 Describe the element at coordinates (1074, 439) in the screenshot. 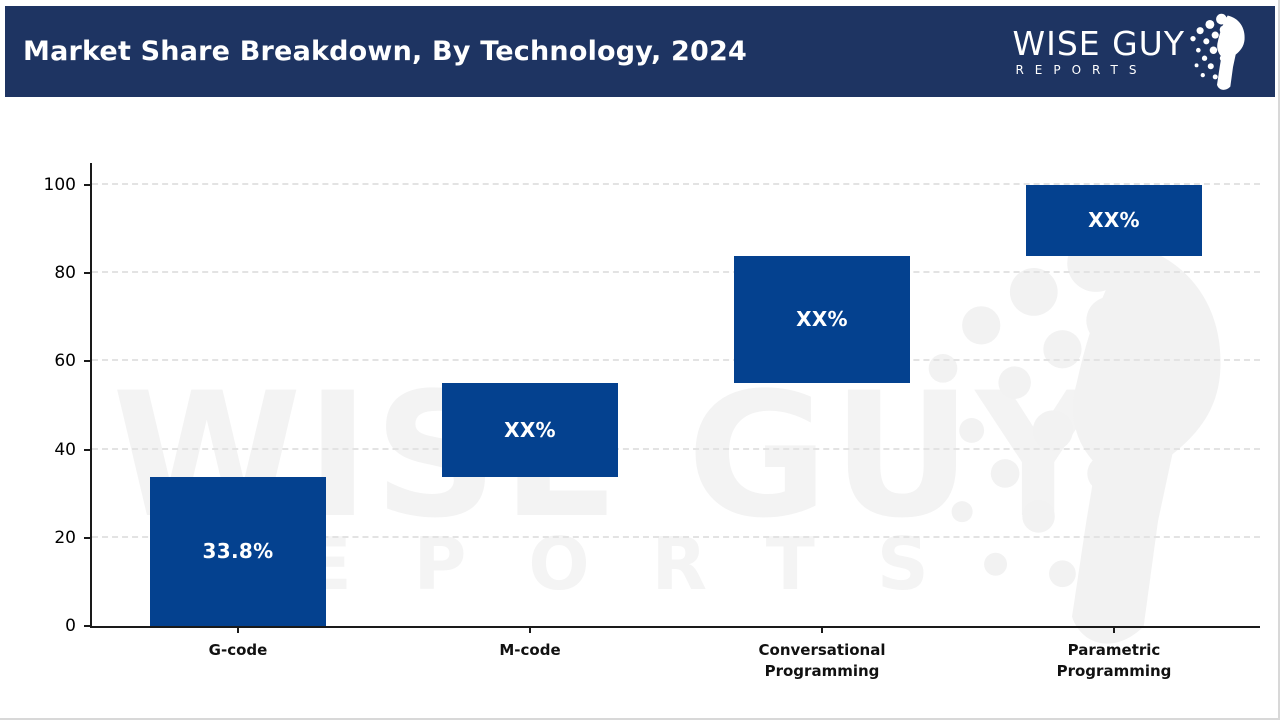

I see `watermark-dotted-face` at that location.